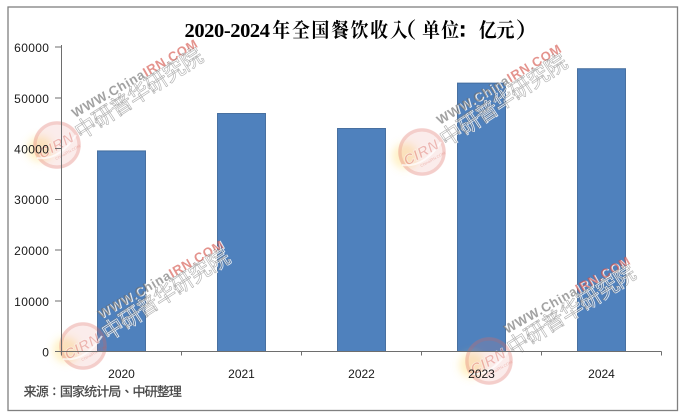 This screenshot has width=682, height=417. I want to click on svg-text: 10000, so click(31, 302).